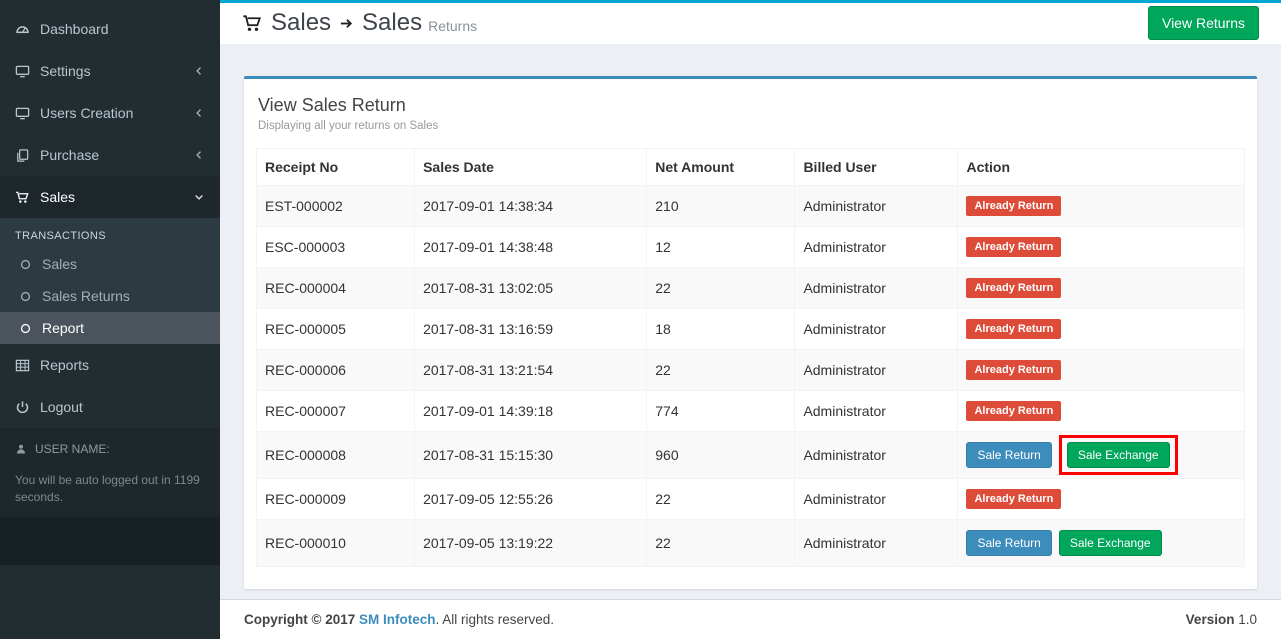 Image resolution: width=1281 pixels, height=639 pixels. Describe the element at coordinates (199, 197) in the screenshot. I see `chevron-down-icon` at that location.